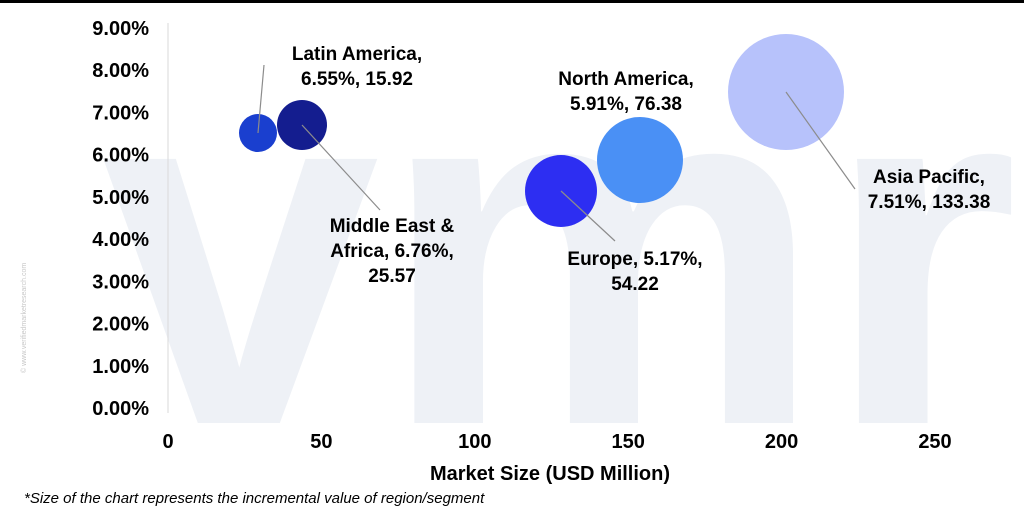  I want to click on y-tick-label: 6.00%, so click(120, 156).